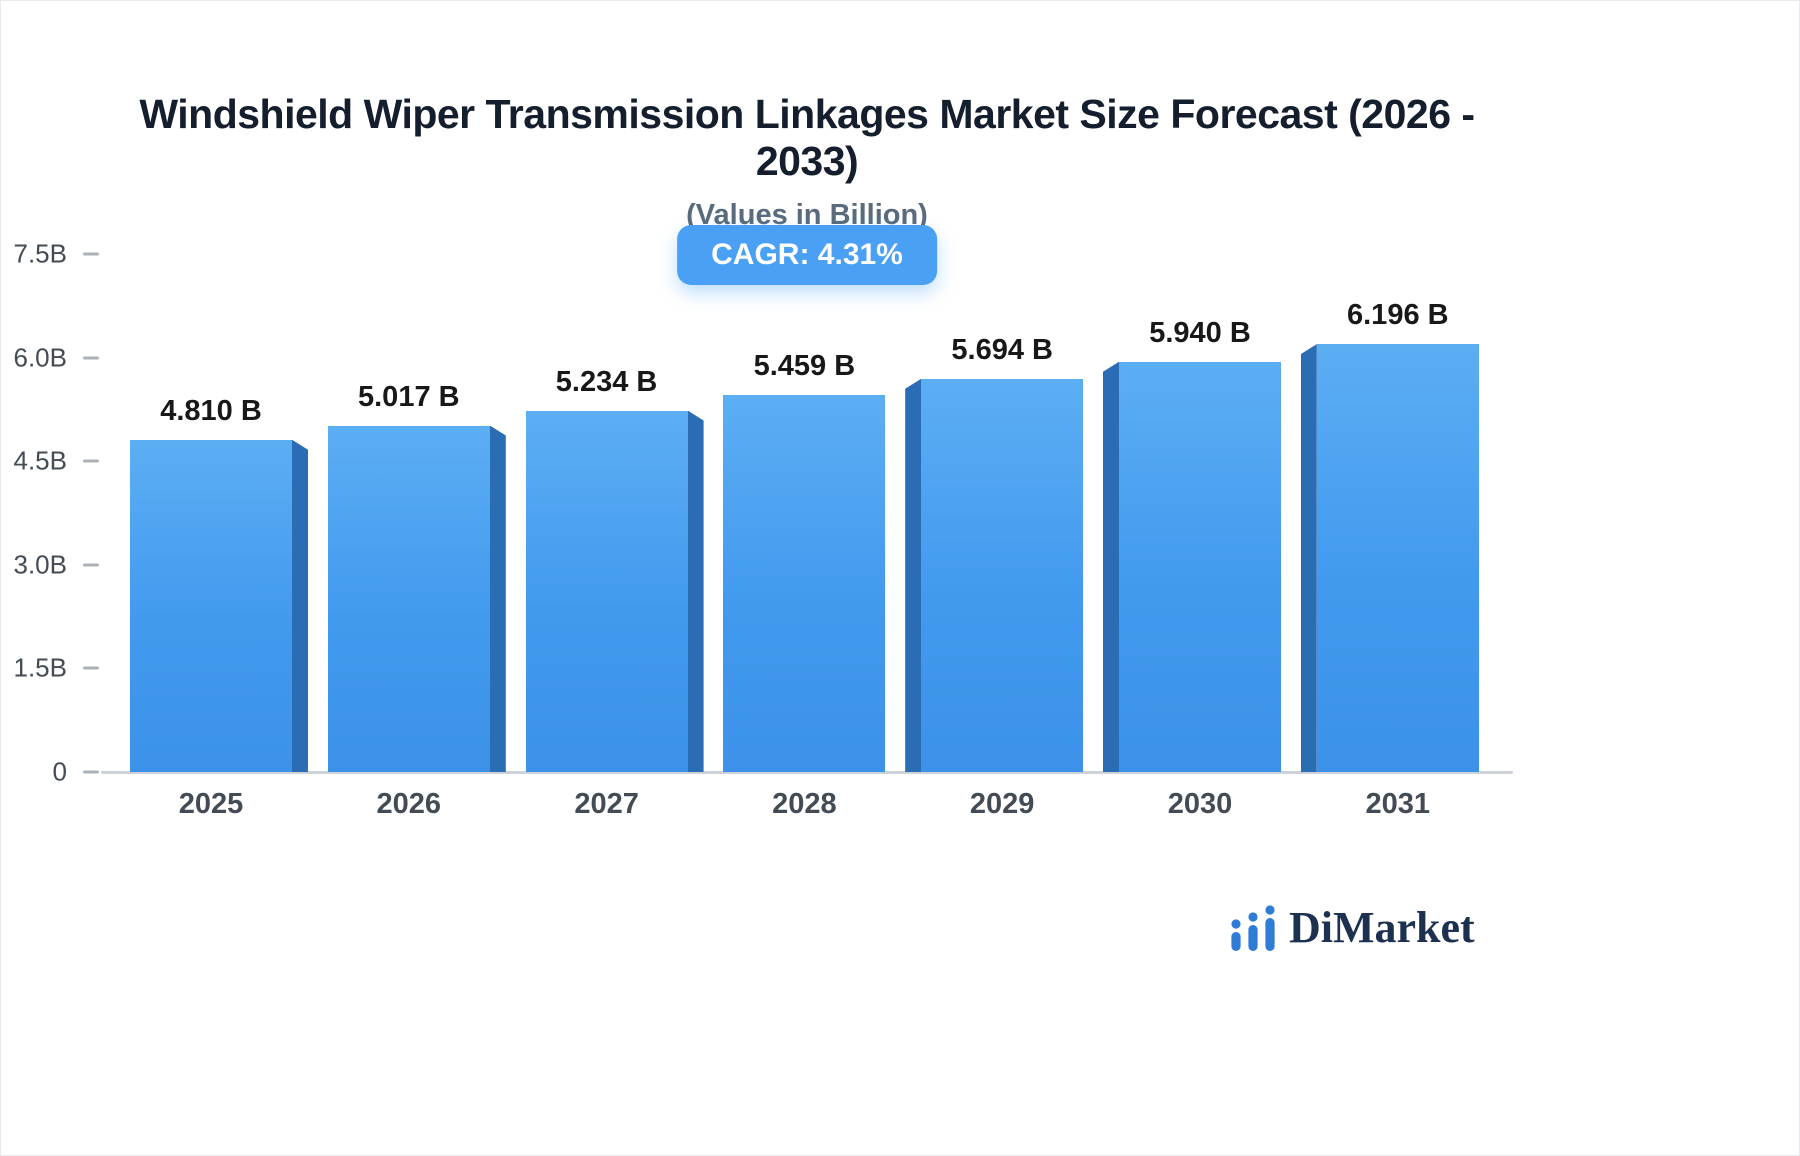  I want to click on x-axis-baseline, so click(807, 772).